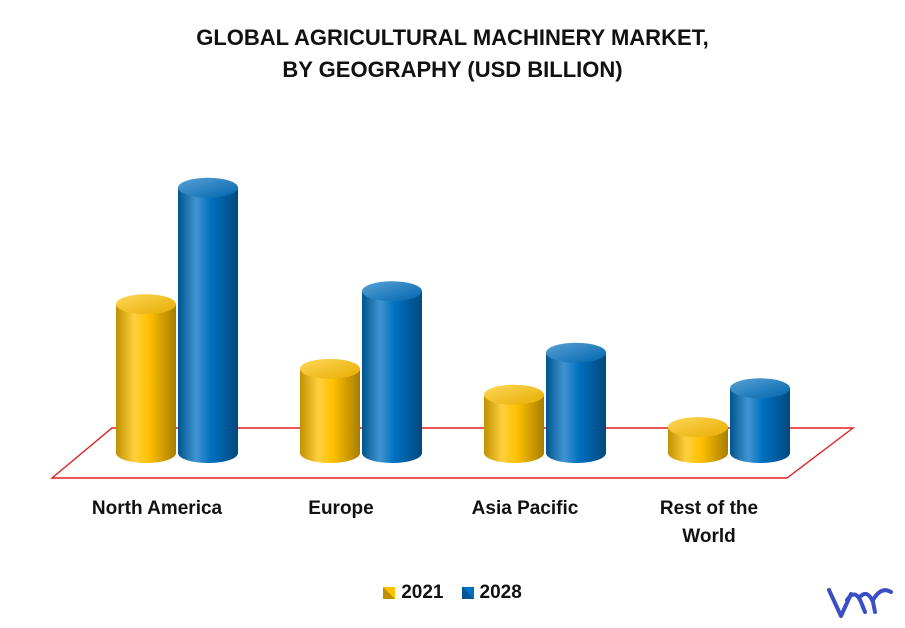 Image resolution: width=905 pixels, height=628 pixels. What do you see at coordinates (467, 593) in the screenshot?
I see `legend-swatch-2028` at bounding box center [467, 593].